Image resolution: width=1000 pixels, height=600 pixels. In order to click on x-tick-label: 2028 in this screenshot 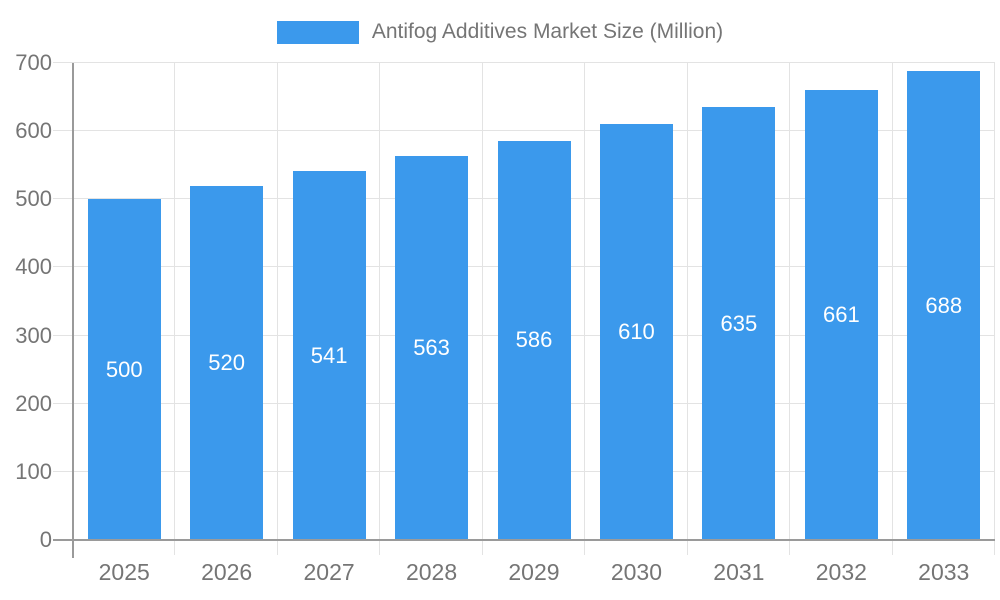, I will do `click(431, 572)`.